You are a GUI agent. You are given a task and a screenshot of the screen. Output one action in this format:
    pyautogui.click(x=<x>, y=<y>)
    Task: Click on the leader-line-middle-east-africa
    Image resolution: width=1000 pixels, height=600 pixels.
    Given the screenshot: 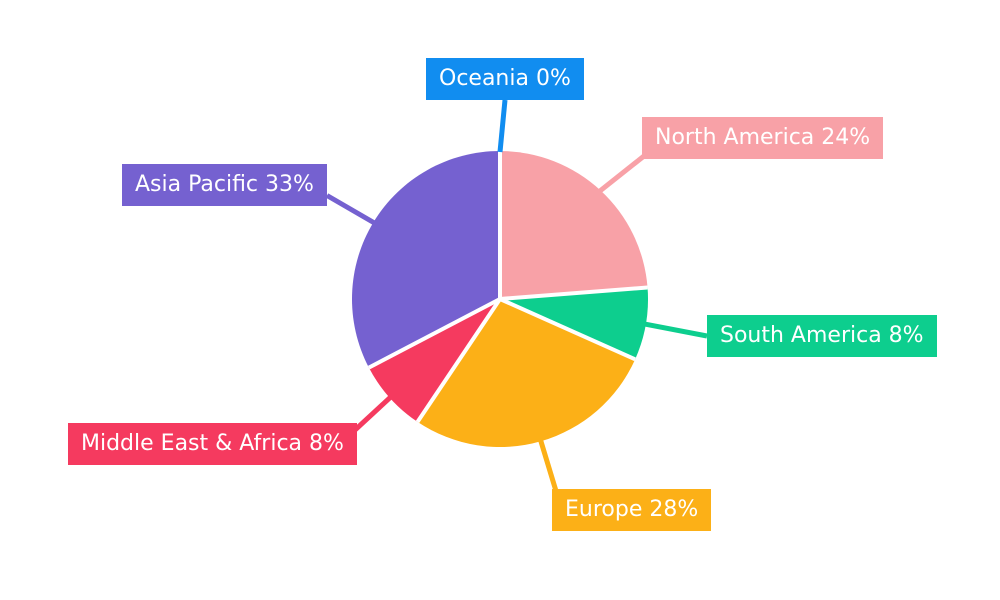 What is the action you would take?
    pyautogui.click(x=373, y=413)
    